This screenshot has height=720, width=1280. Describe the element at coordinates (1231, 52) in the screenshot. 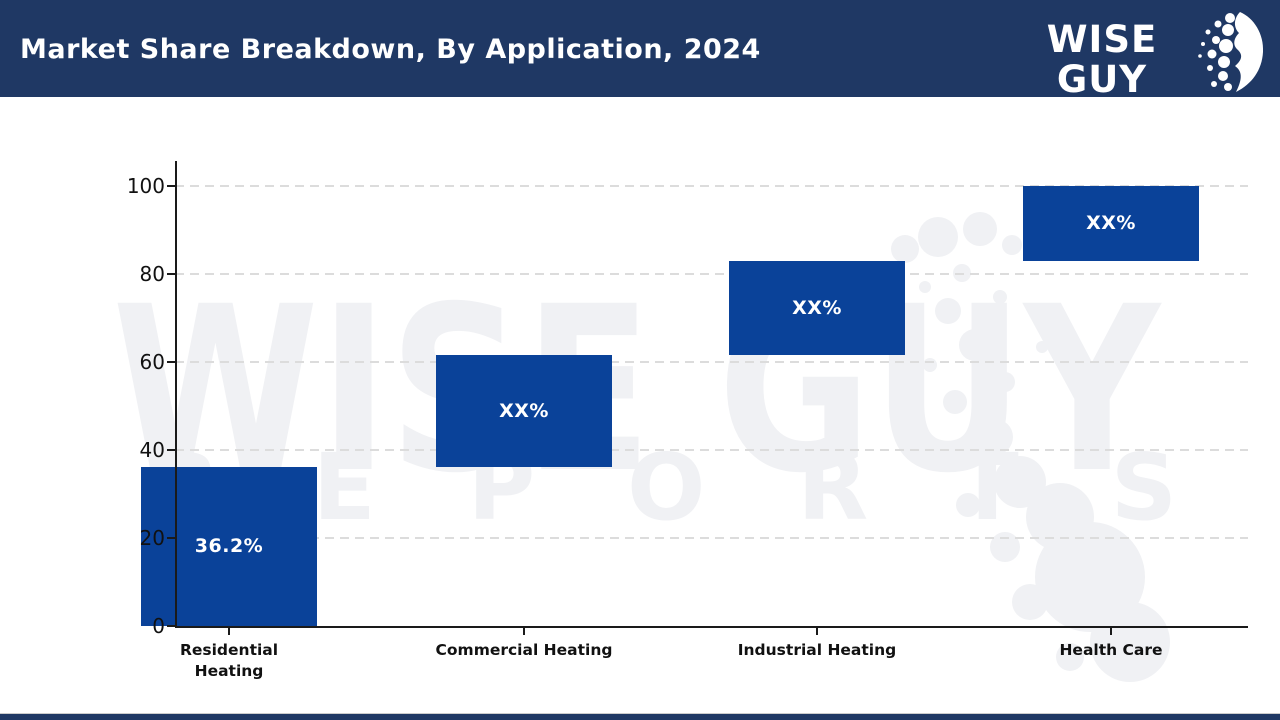

I see `dotted-face-icon` at that location.